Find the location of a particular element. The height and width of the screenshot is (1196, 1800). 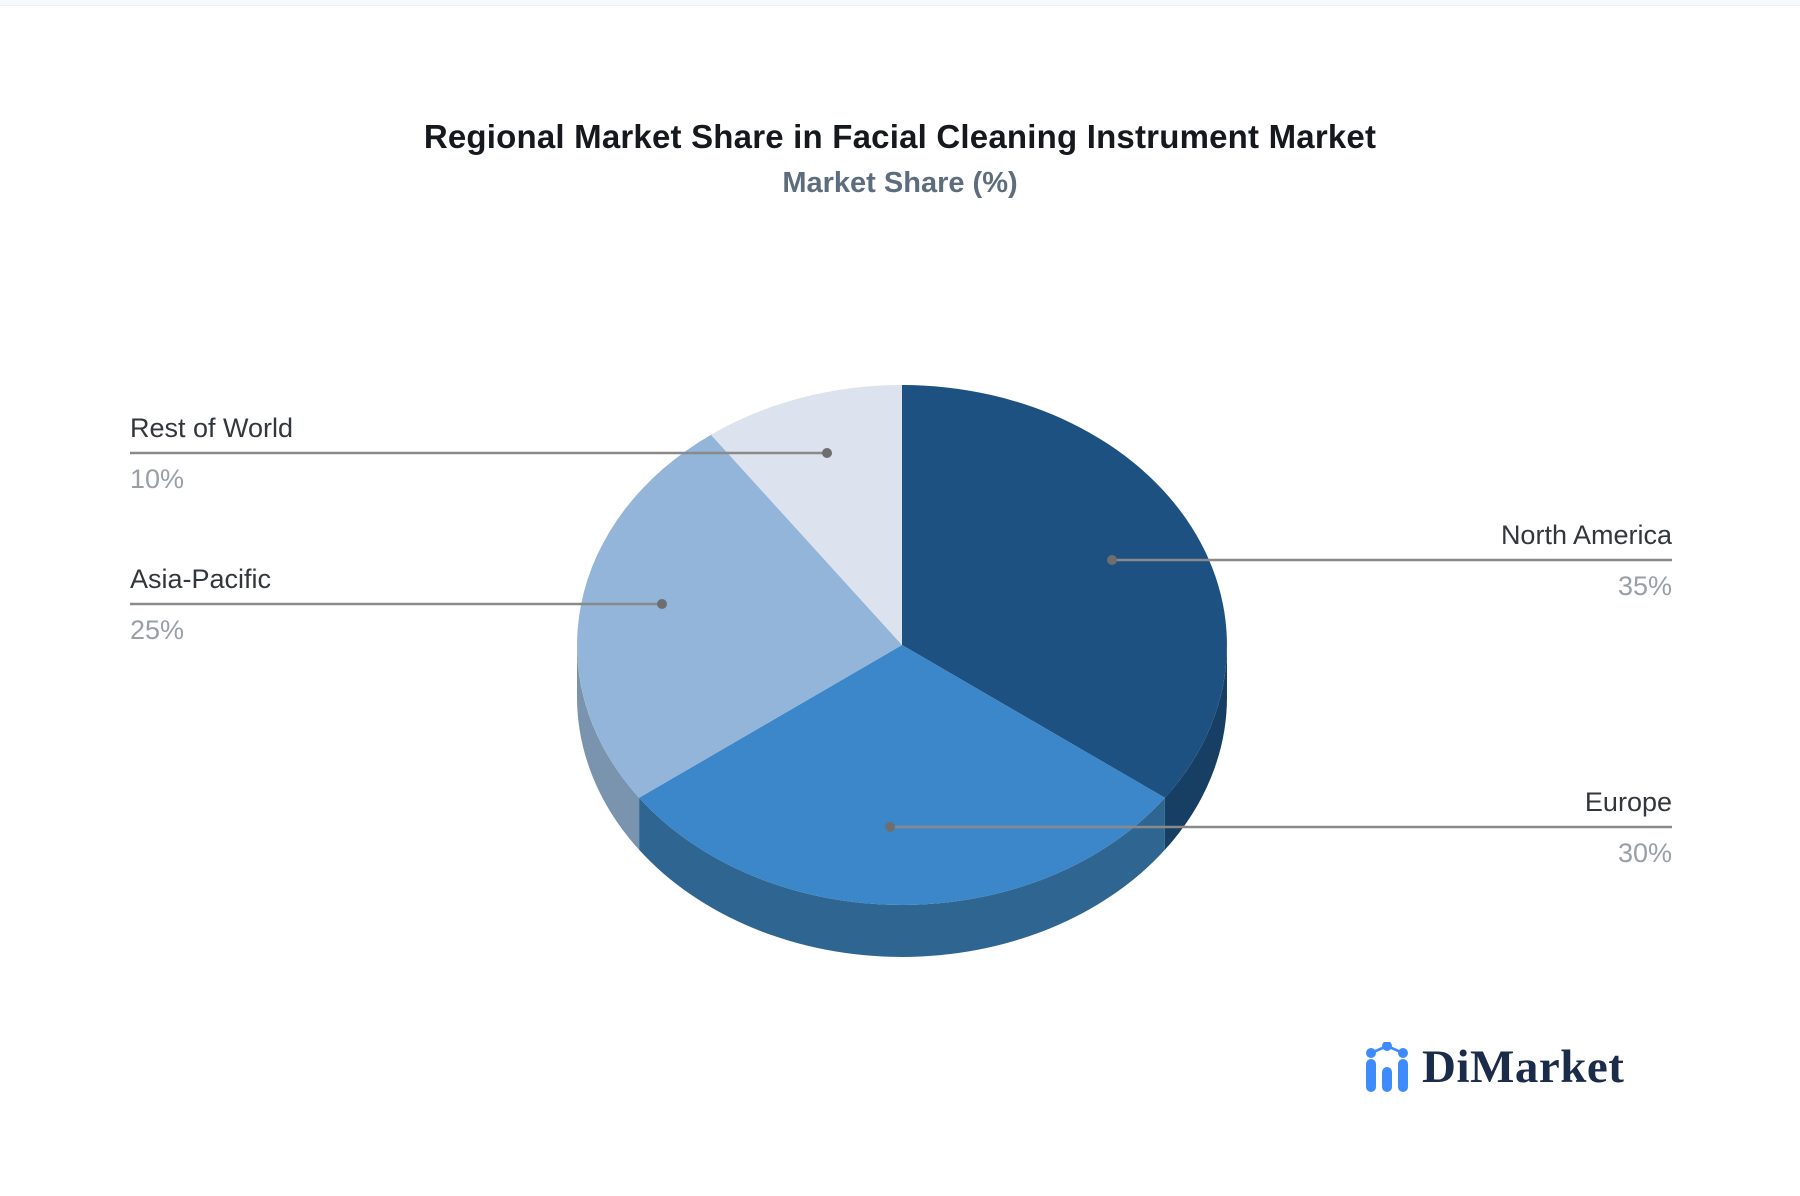

leader-dot-north-america is located at coordinates (1112, 560).